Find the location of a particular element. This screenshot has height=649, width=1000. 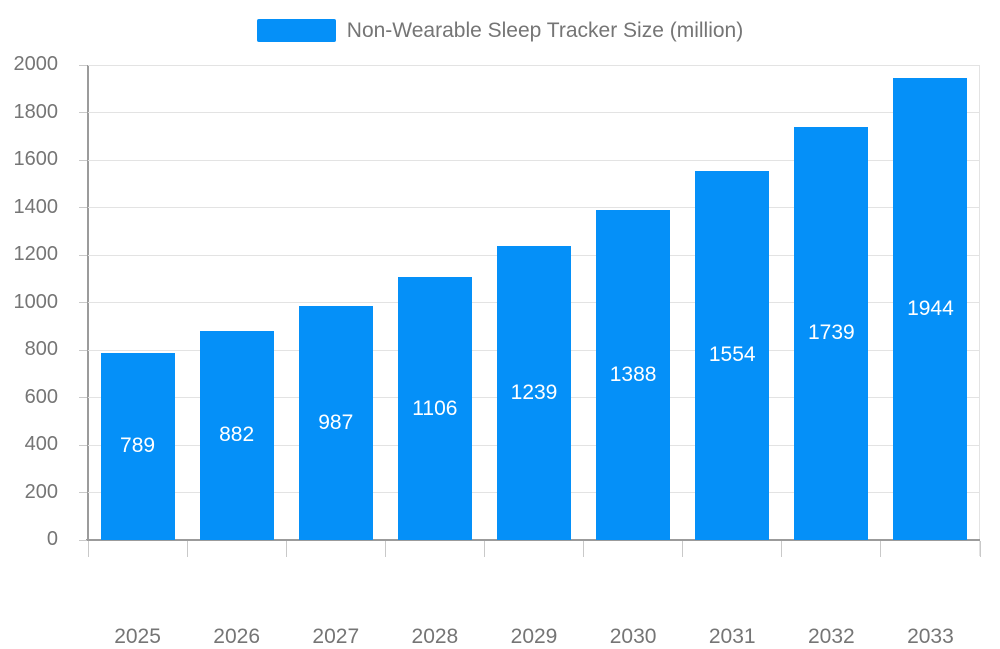

bar-2026 is located at coordinates (236, 435).